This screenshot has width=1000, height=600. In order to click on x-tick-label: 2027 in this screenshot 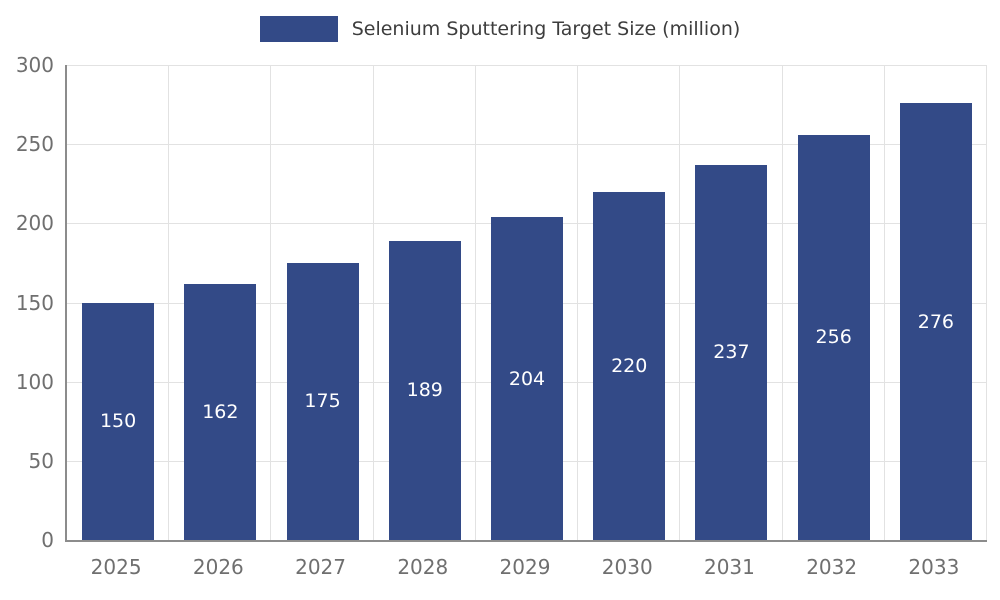, I will do `click(320, 567)`.